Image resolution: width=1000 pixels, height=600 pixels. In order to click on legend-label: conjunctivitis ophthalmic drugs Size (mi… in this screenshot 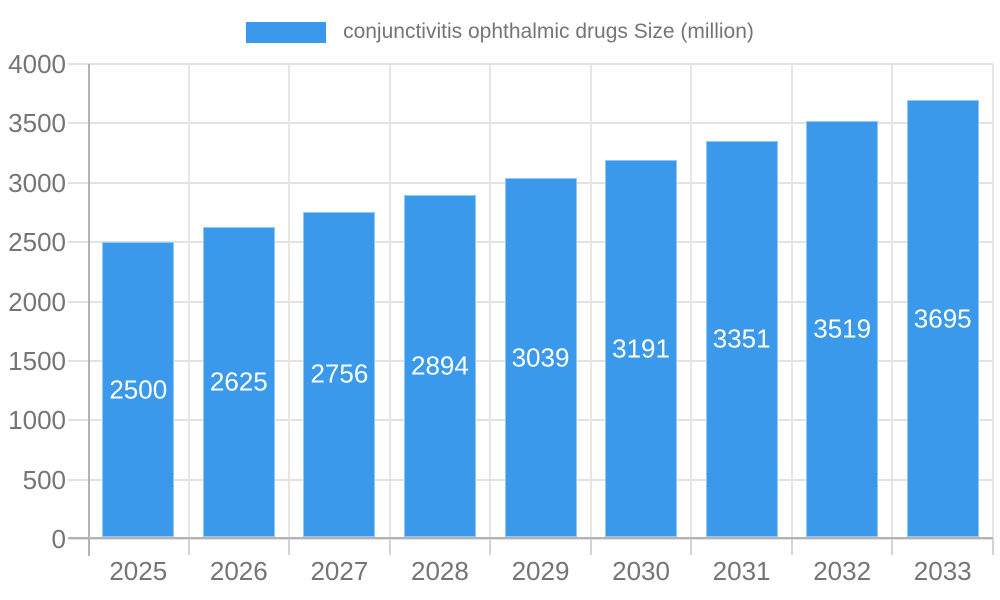, I will do `click(548, 31)`.